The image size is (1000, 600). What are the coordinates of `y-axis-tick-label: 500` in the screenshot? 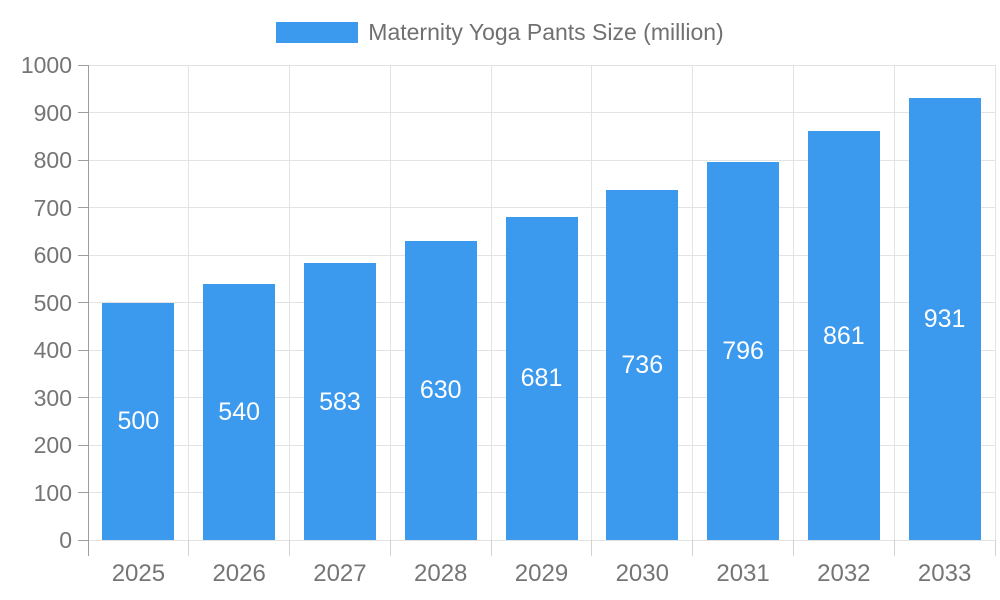 It's located at (52, 302).